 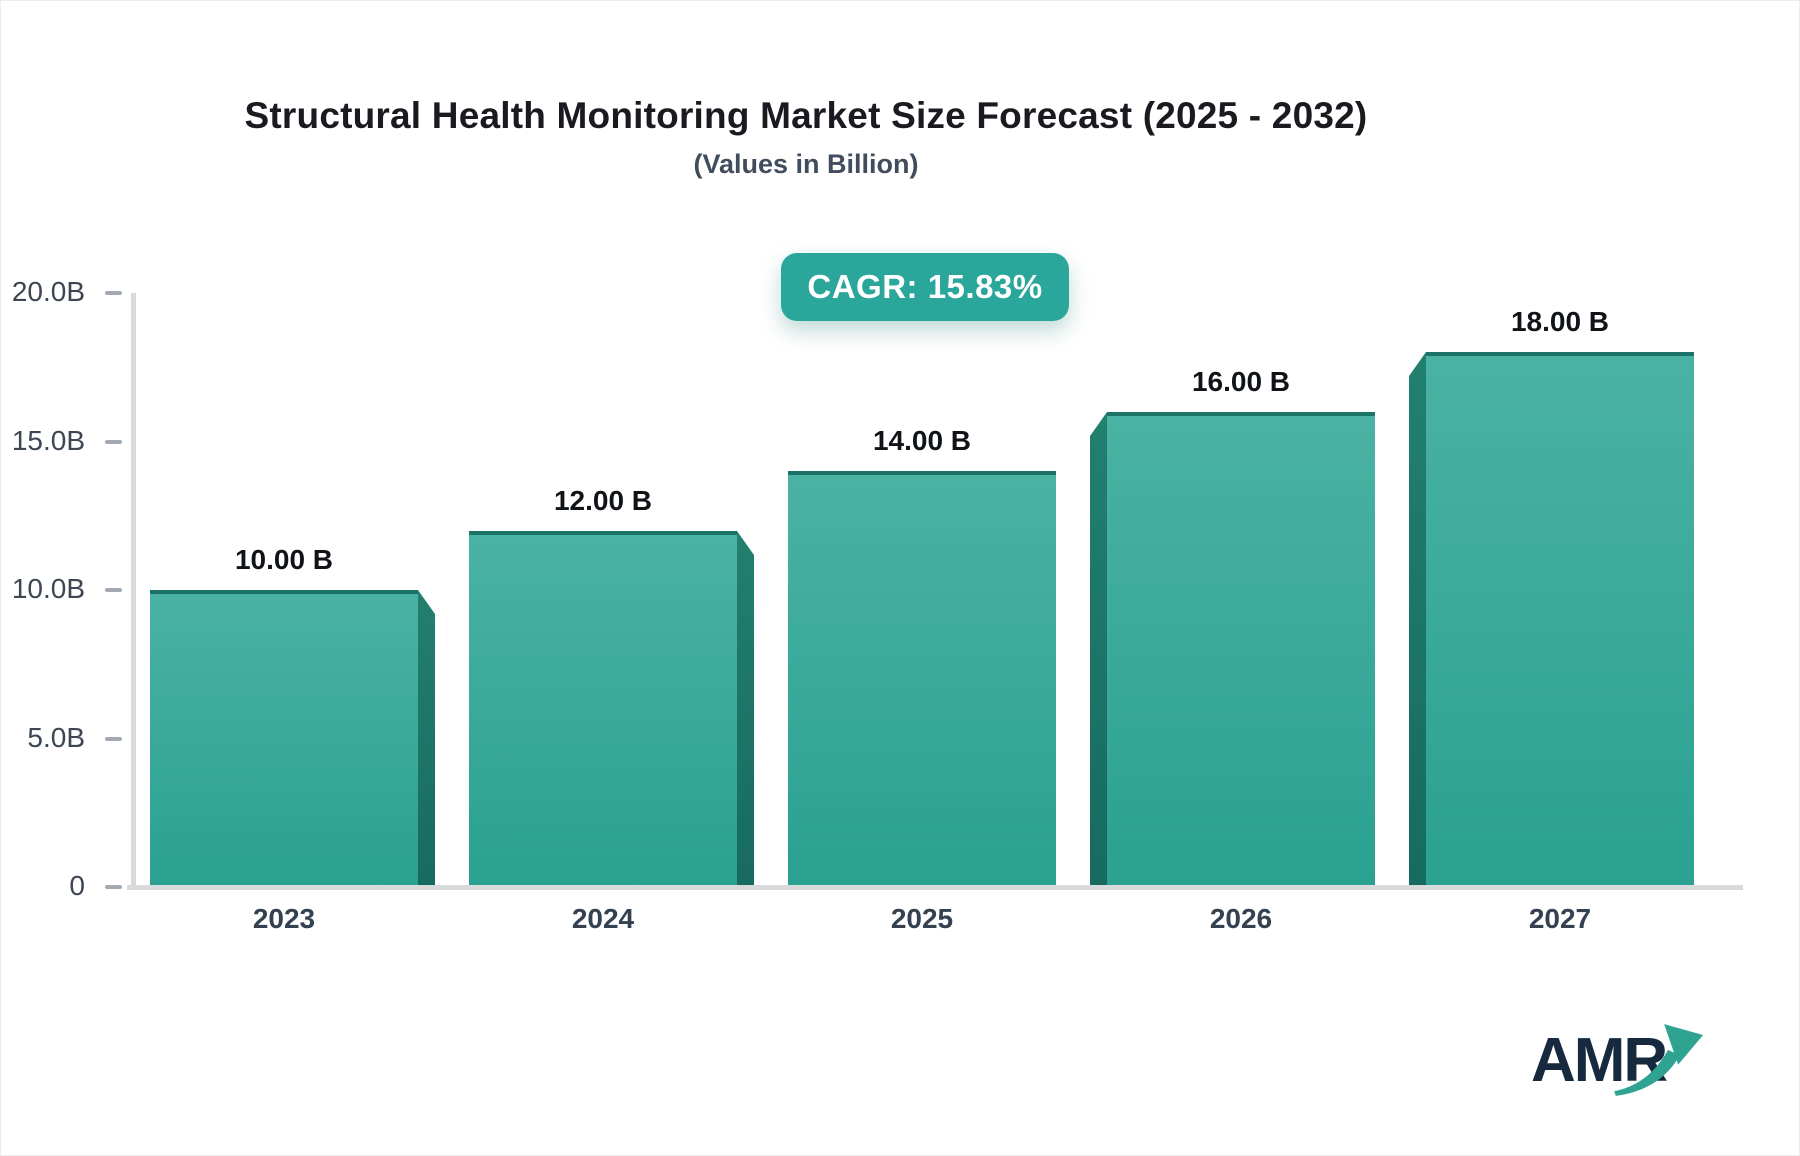 What do you see at coordinates (284, 918) in the screenshot?
I see `x-axis-label: 2023` at bounding box center [284, 918].